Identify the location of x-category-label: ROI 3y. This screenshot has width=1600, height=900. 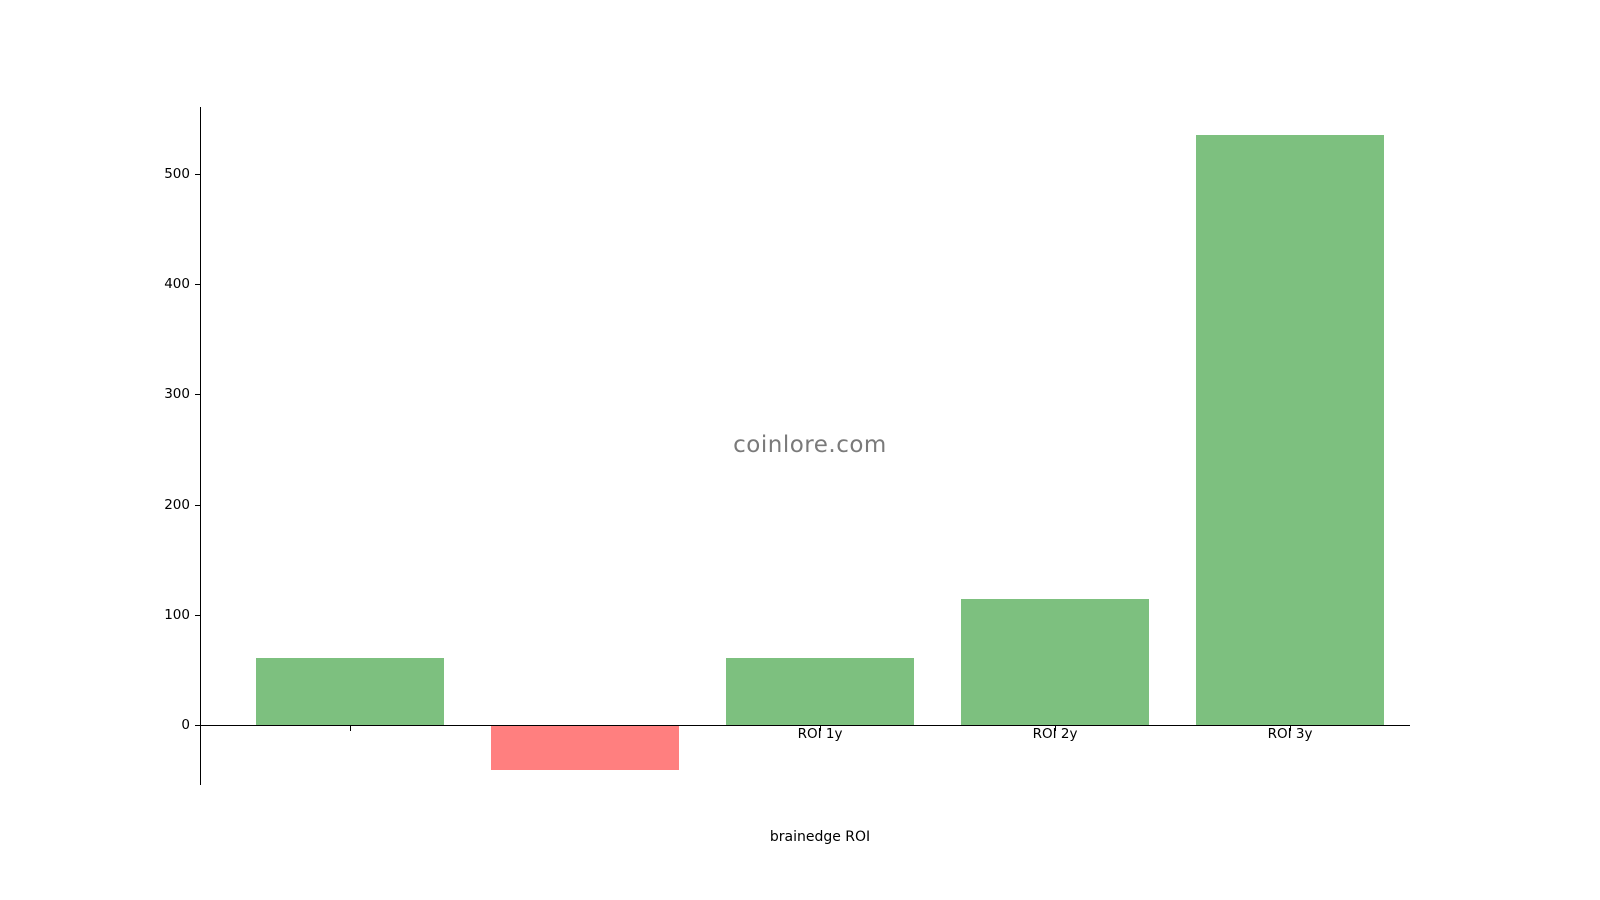
(1290, 734).